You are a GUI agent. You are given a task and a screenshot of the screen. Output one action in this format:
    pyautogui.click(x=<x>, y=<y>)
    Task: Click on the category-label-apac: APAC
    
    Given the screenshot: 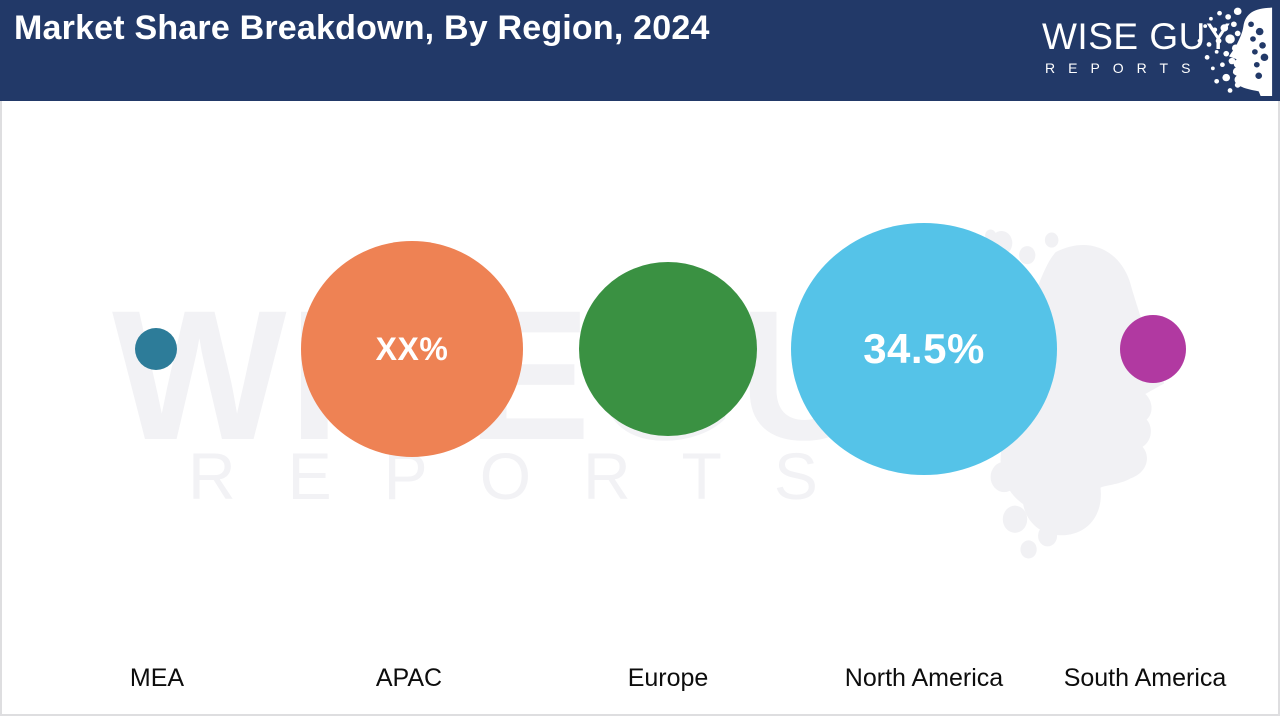 What is the action you would take?
    pyautogui.click(x=409, y=678)
    